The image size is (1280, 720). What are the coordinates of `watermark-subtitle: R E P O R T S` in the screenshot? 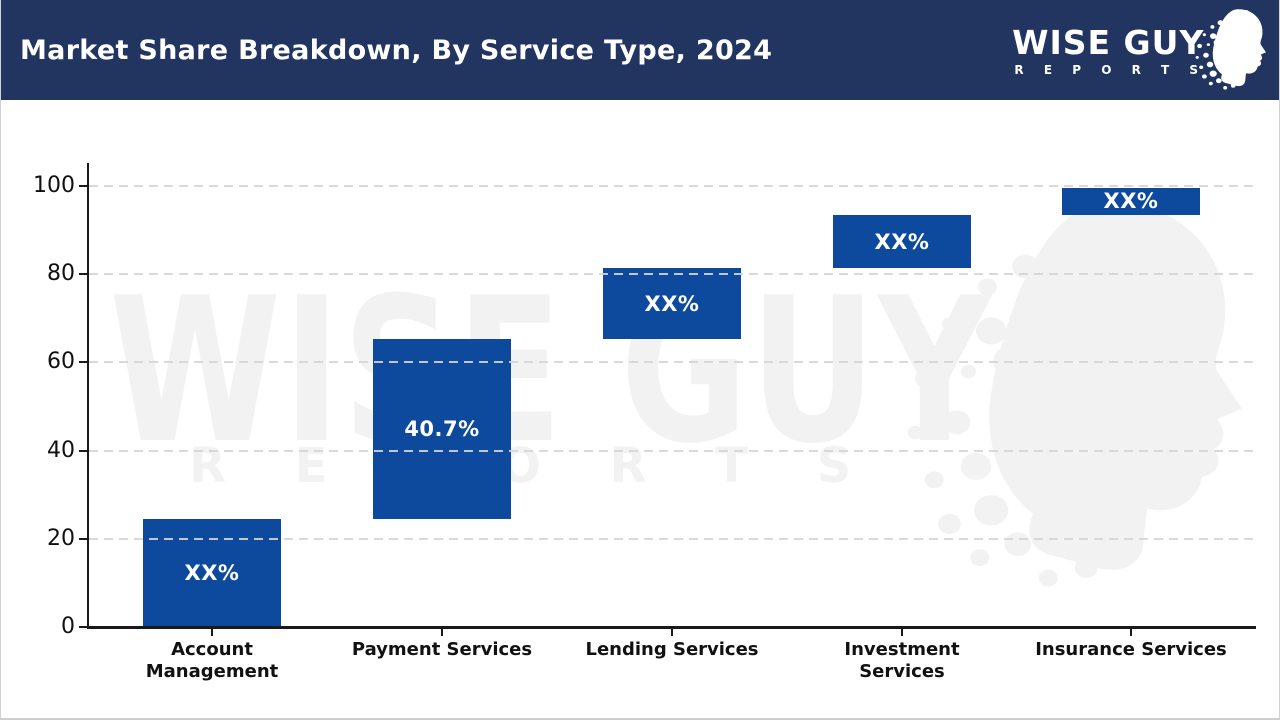 It's located at (533, 466).